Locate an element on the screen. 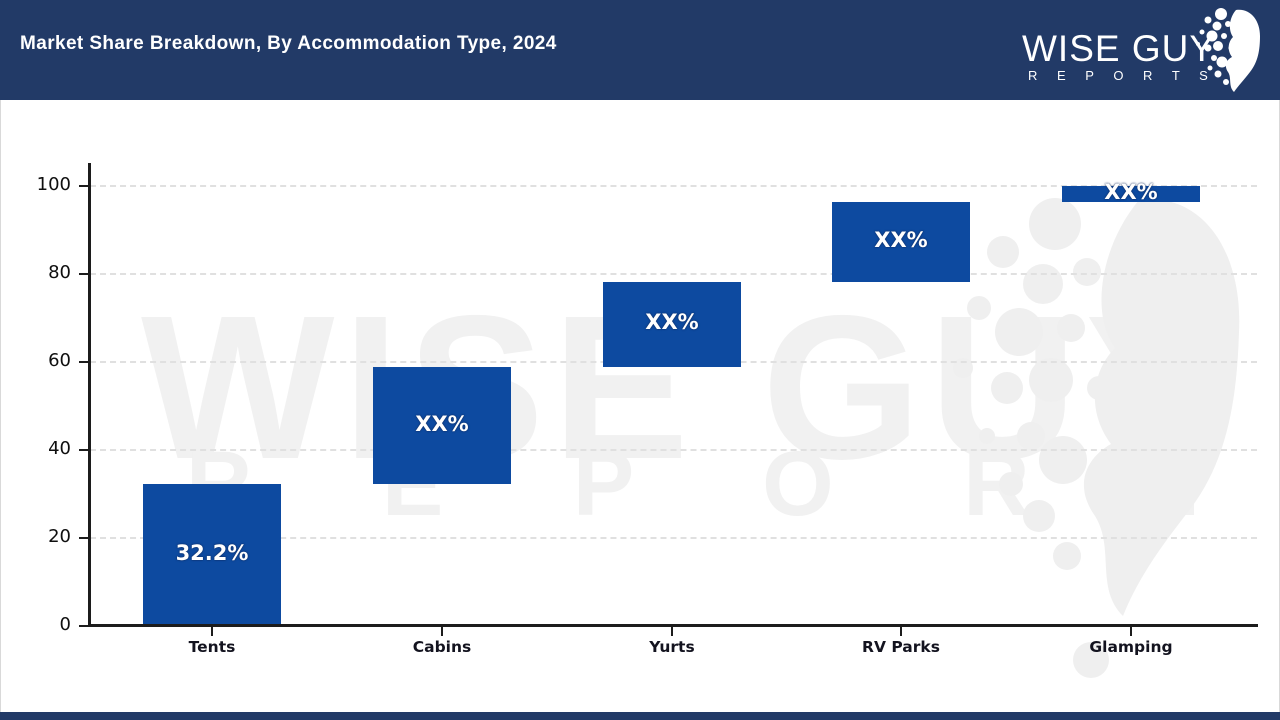  bar-segment-rv-parks is located at coordinates (901, 241).